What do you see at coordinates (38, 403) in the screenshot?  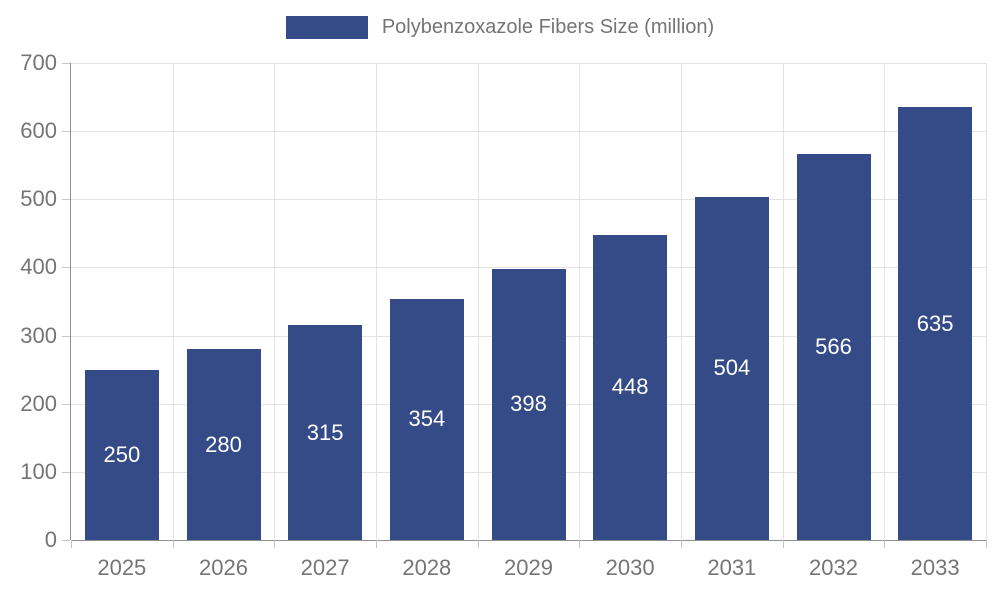 I see `y-axis-tick-label: 200` at bounding box center [38, 403].